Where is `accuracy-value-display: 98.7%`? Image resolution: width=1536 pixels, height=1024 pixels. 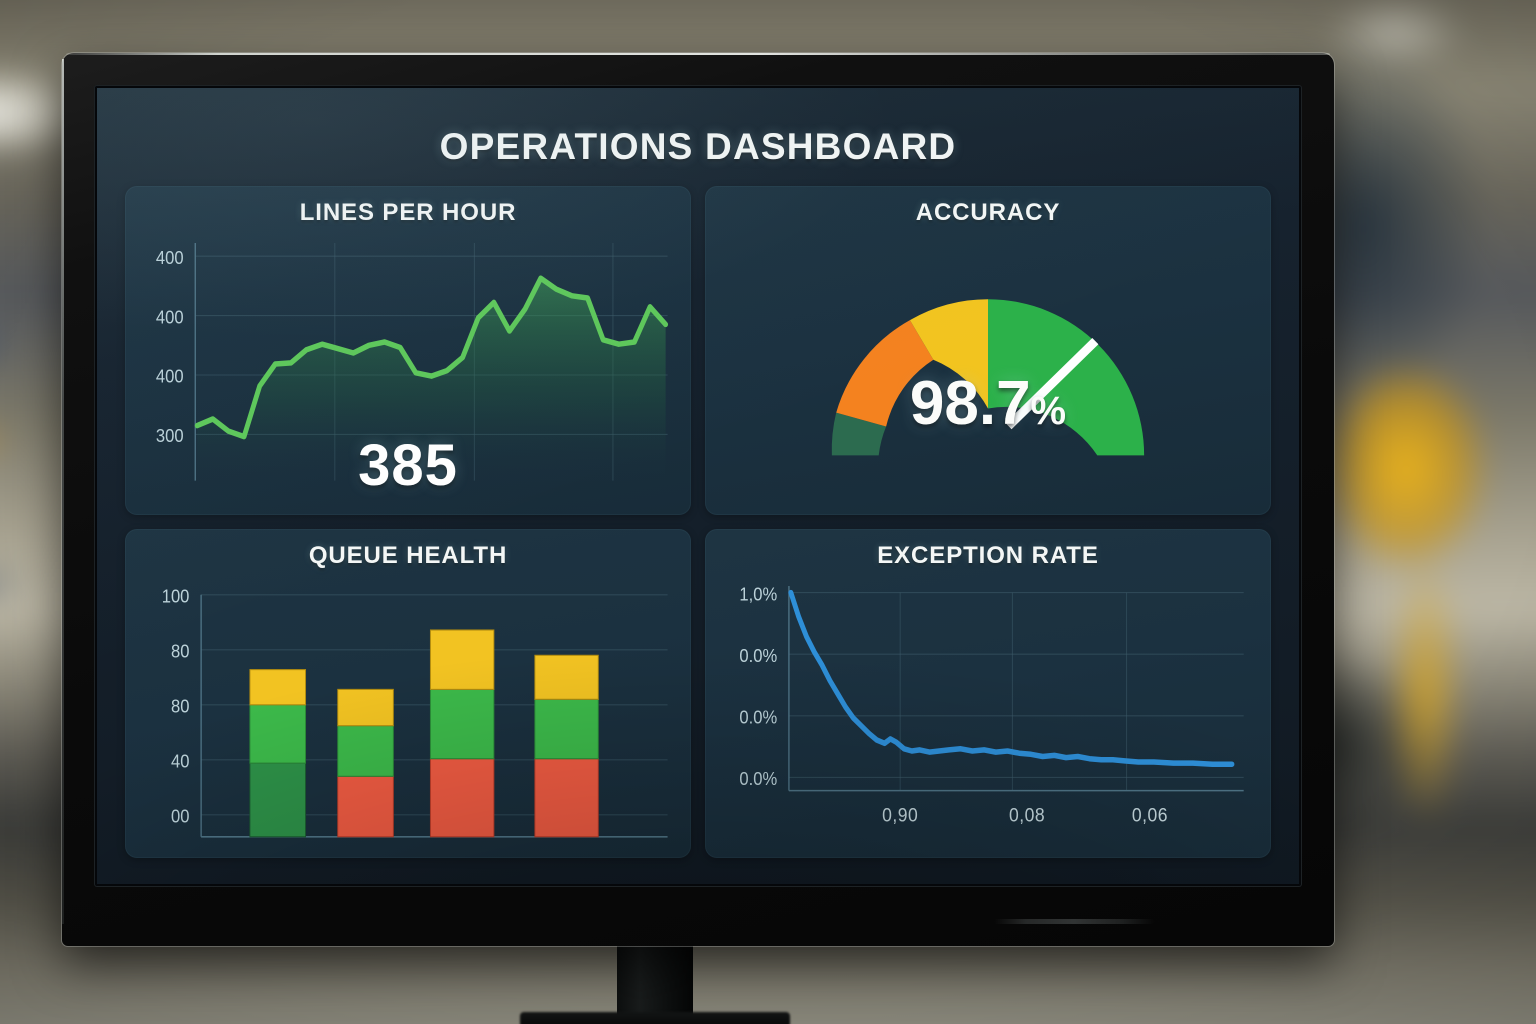
accuracy-value-display: 98.7% is located at coordinates (988, 403).